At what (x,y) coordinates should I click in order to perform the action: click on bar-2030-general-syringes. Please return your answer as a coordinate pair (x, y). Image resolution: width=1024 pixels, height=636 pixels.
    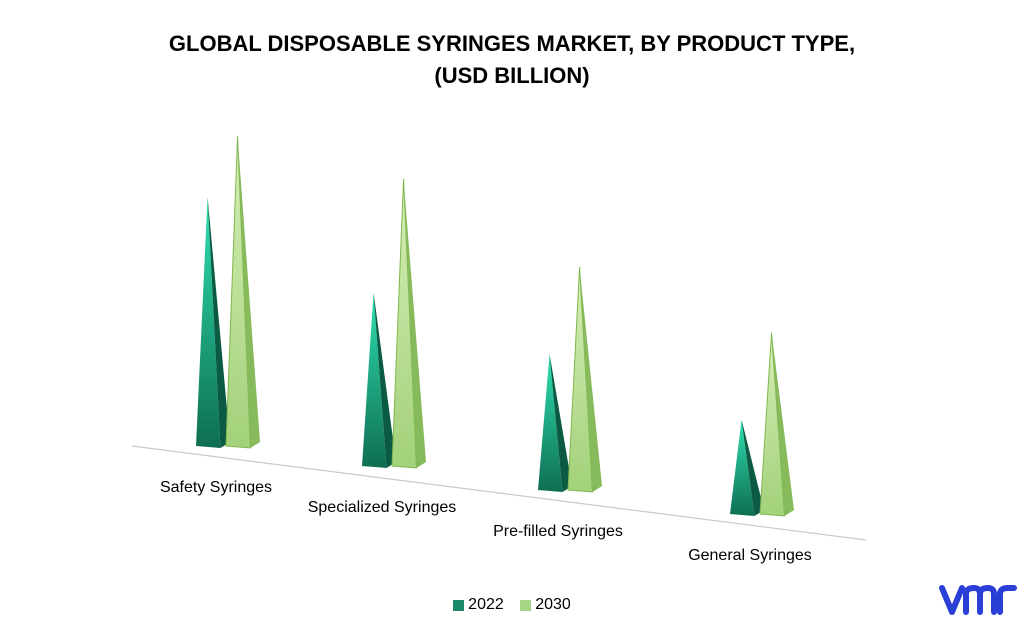
    Looking at the image, I should click on (776, 424).